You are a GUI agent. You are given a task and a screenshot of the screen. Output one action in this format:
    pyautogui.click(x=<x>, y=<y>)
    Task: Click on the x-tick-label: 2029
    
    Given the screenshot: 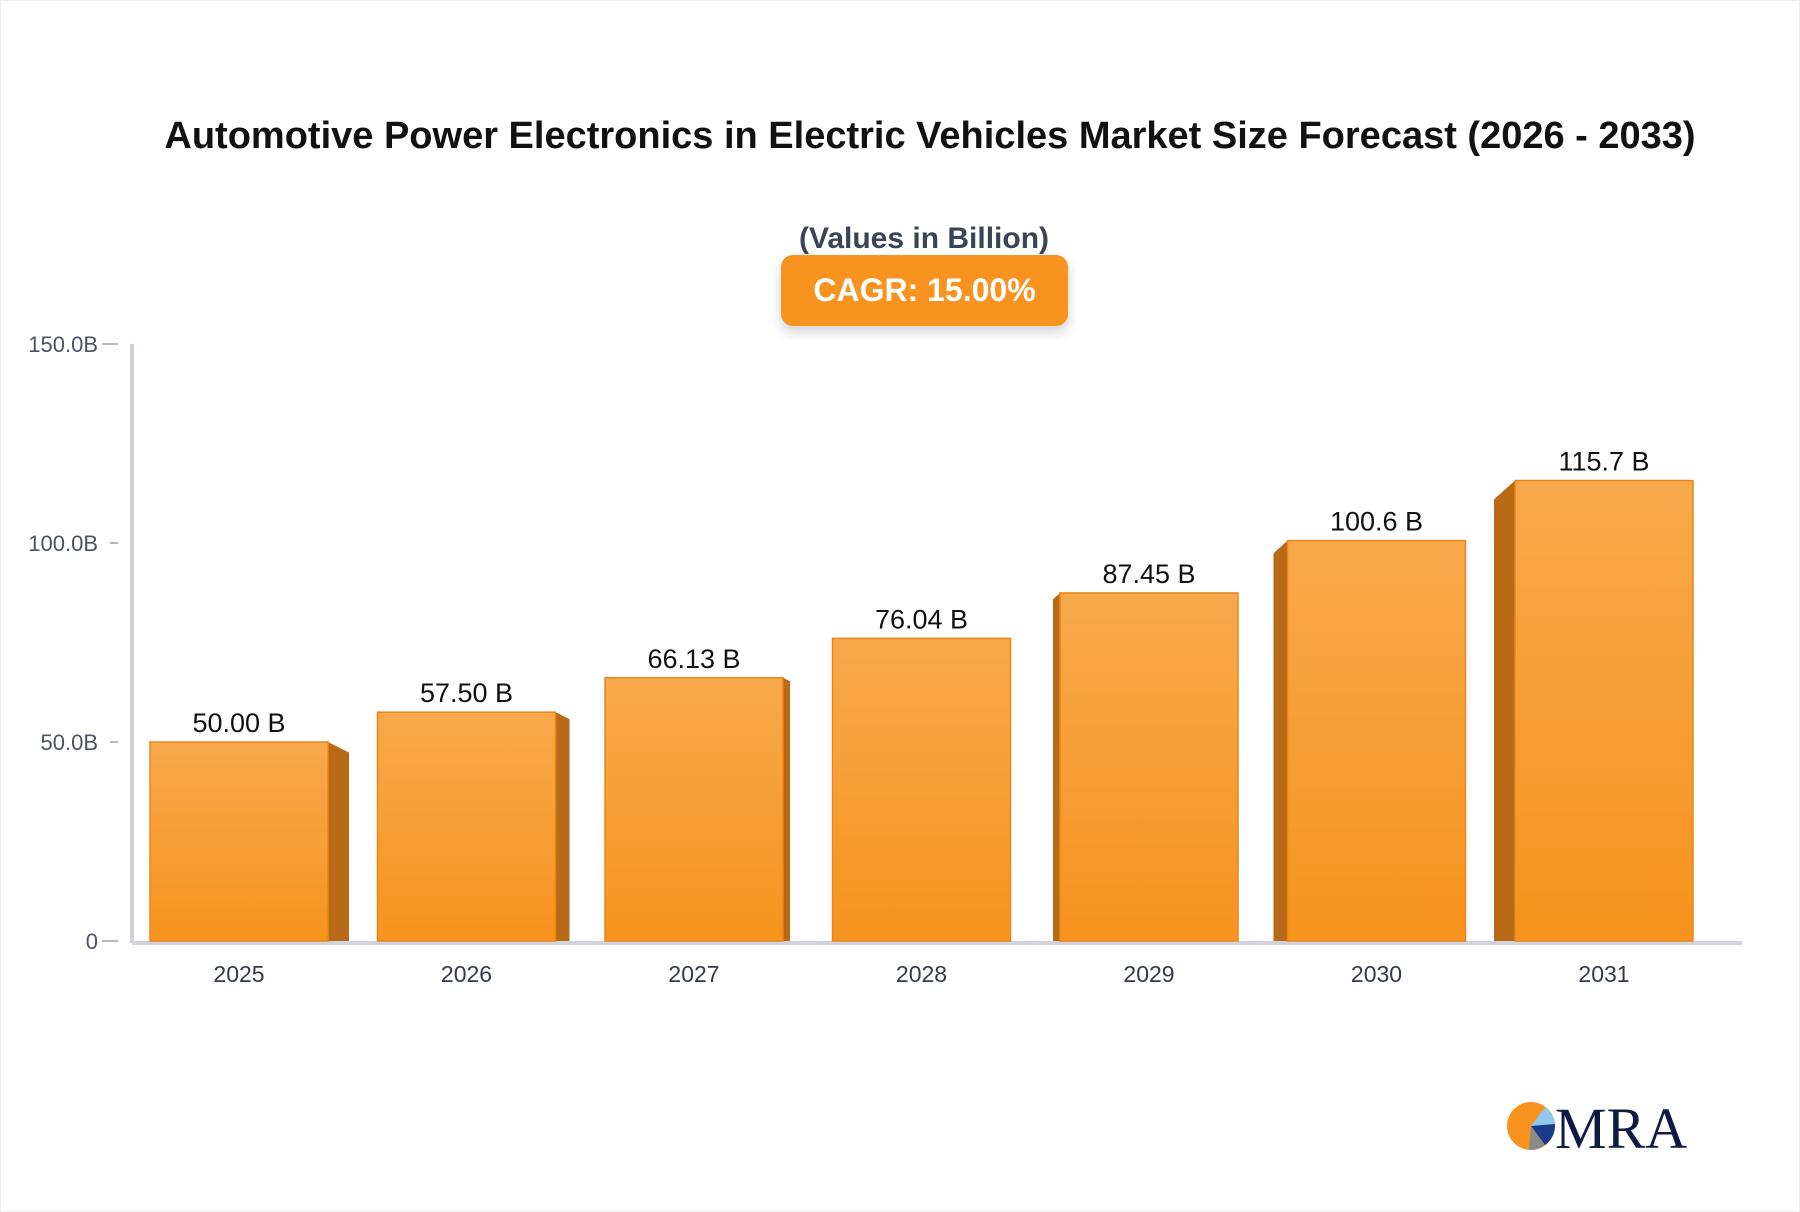 What is the action you would take?
    pyautogui.click(x=1148, y=974)
    